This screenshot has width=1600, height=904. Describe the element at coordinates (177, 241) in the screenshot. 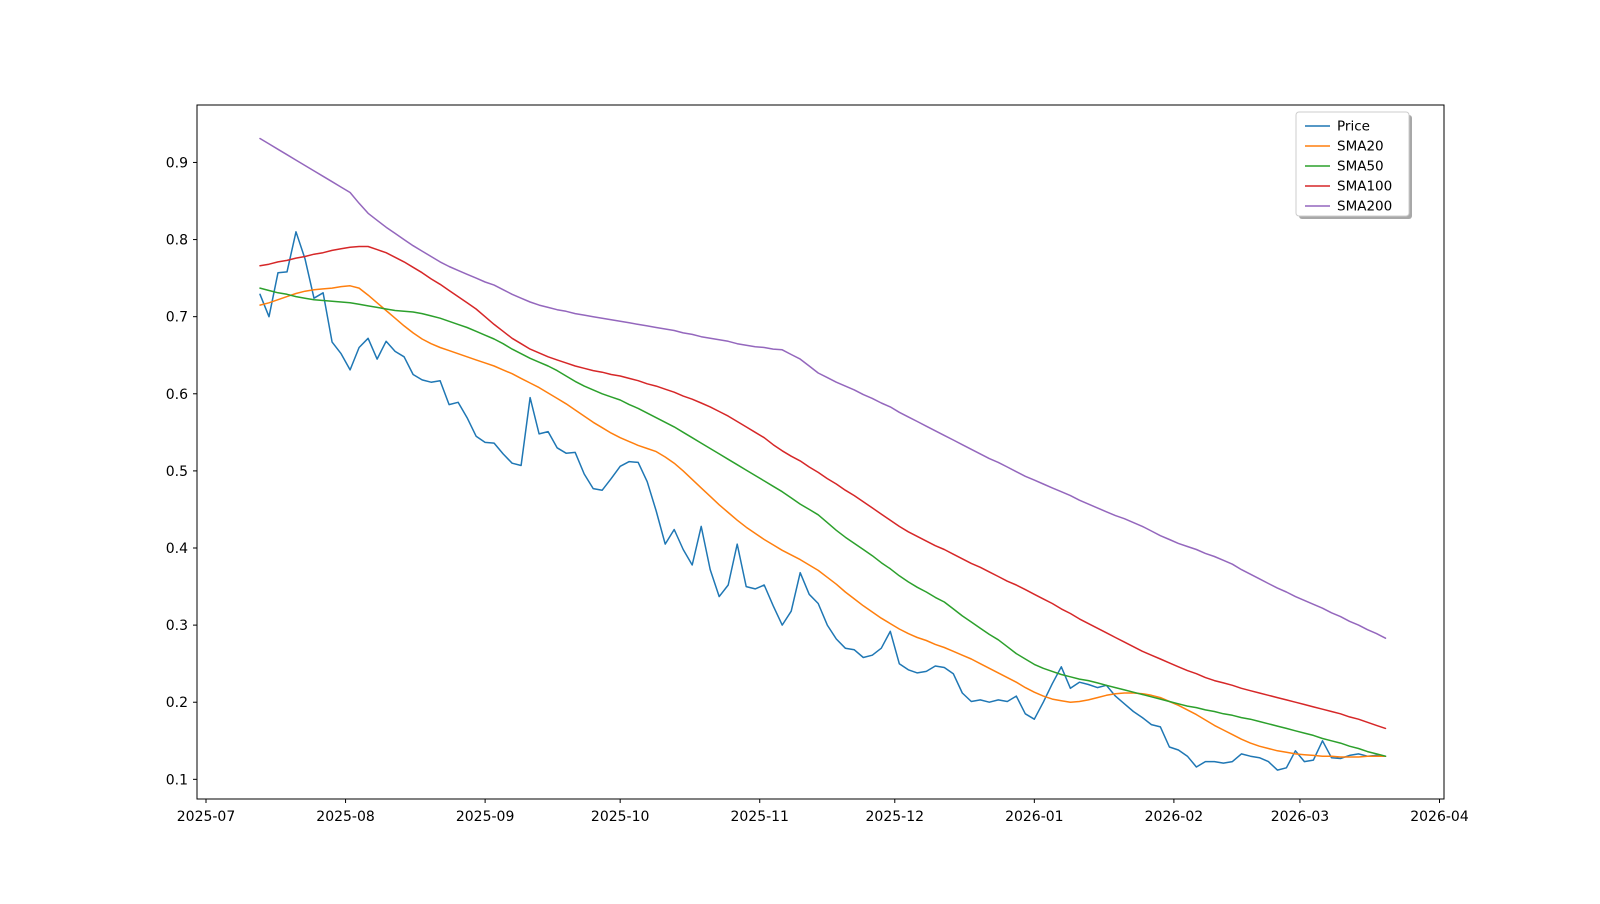

I see `y-tick-label: 0.8` at that location.